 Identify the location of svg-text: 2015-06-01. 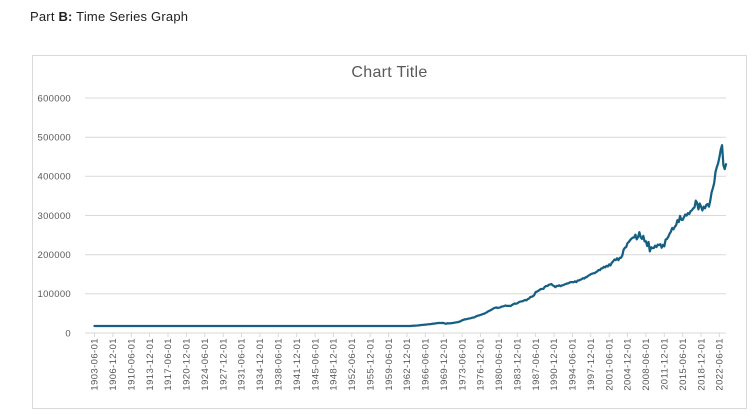
(683, 364).